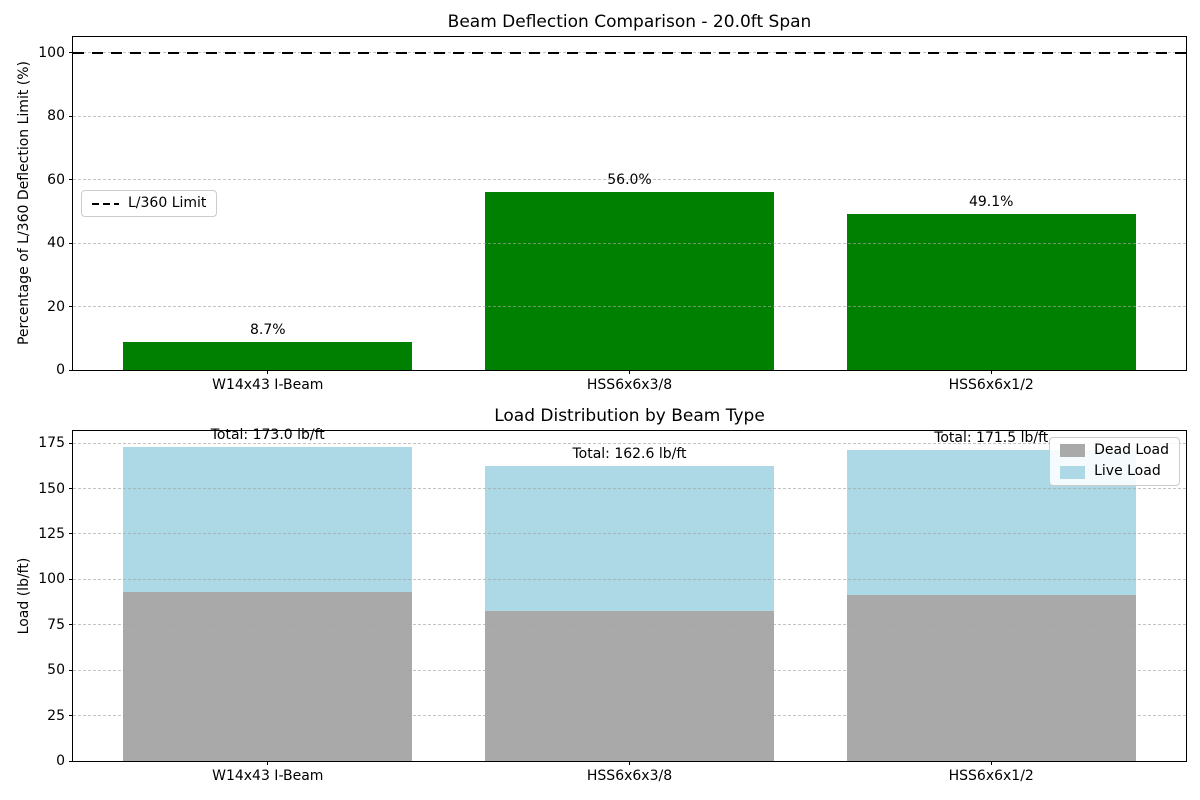 The width and height of the screenshot is (1200, 800). I want to click on deflection-y-axis-label: Percentage of L/360 Deflection Limit (%), so click(24, 203).